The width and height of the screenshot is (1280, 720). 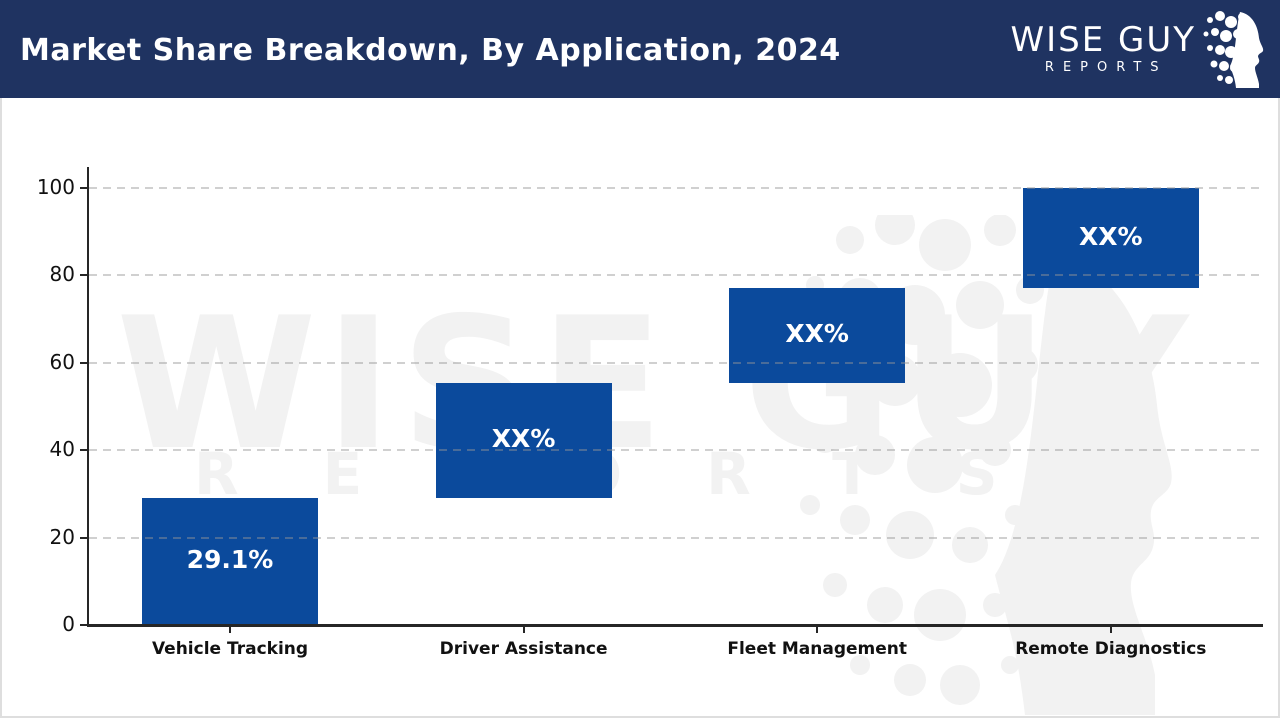 I want to click on x-axis-line, so click(x=675, y=625).